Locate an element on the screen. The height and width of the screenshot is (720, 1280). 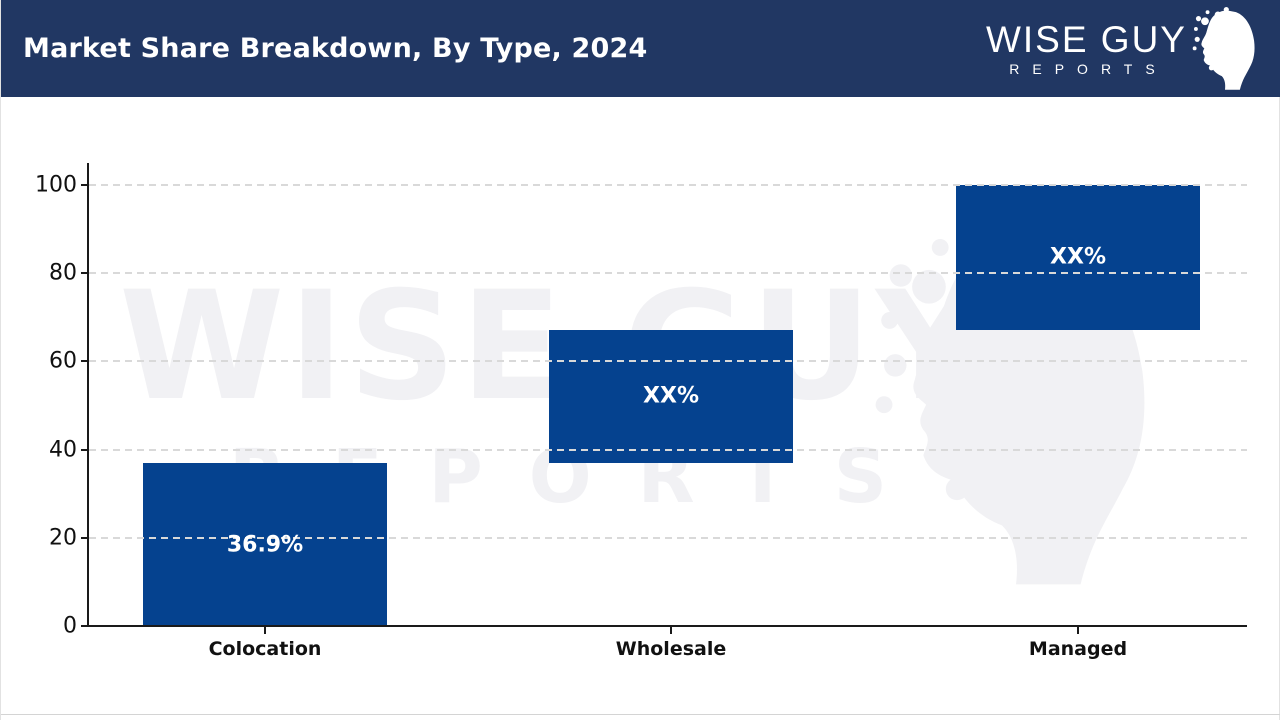
bar-managed is located at coordinates (1078, 257).